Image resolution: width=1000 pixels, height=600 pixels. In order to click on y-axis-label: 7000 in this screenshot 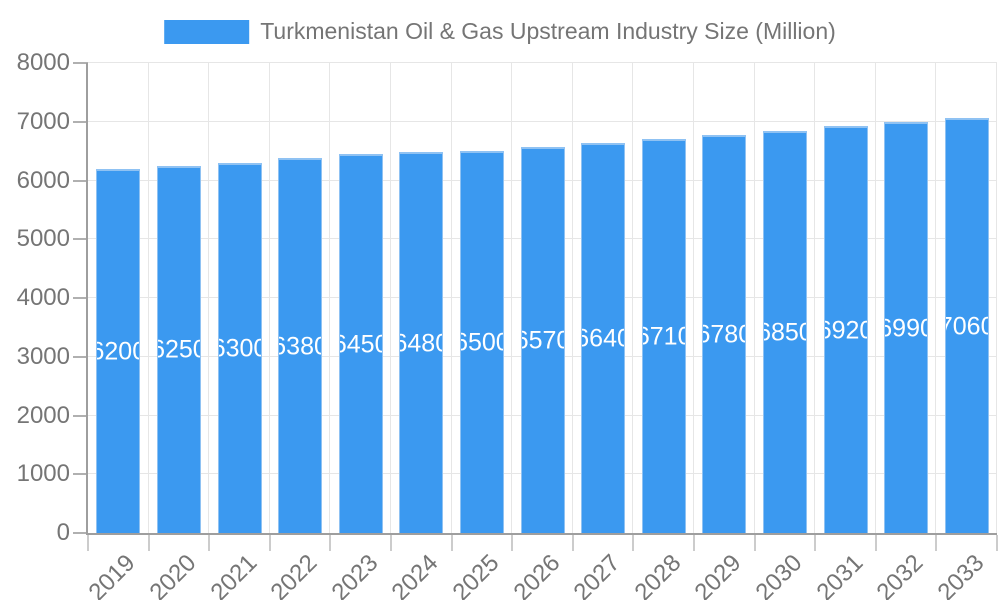, I will do `click(43, 121)`.